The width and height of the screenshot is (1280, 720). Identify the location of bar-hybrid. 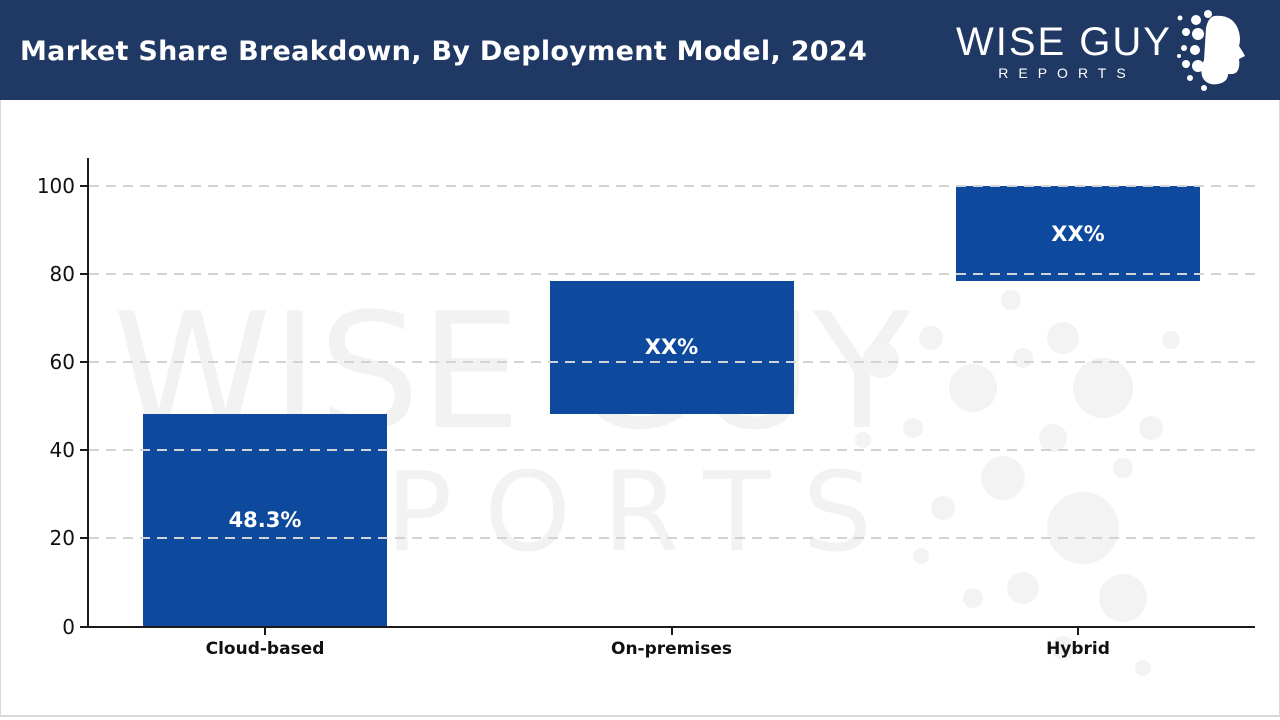
(1078, 233).